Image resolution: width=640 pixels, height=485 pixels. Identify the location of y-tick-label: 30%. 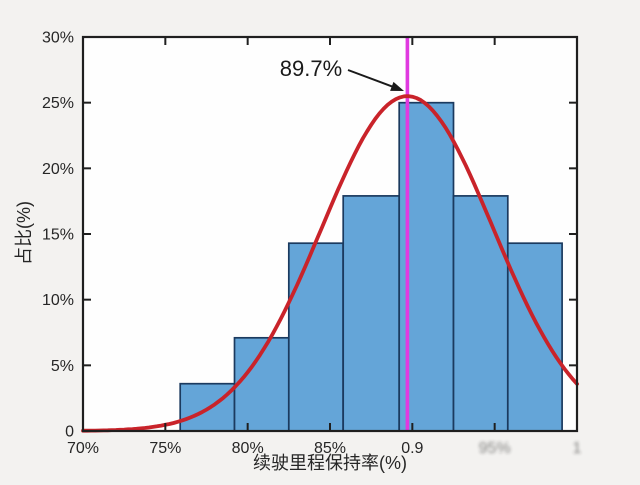
(58, 38).